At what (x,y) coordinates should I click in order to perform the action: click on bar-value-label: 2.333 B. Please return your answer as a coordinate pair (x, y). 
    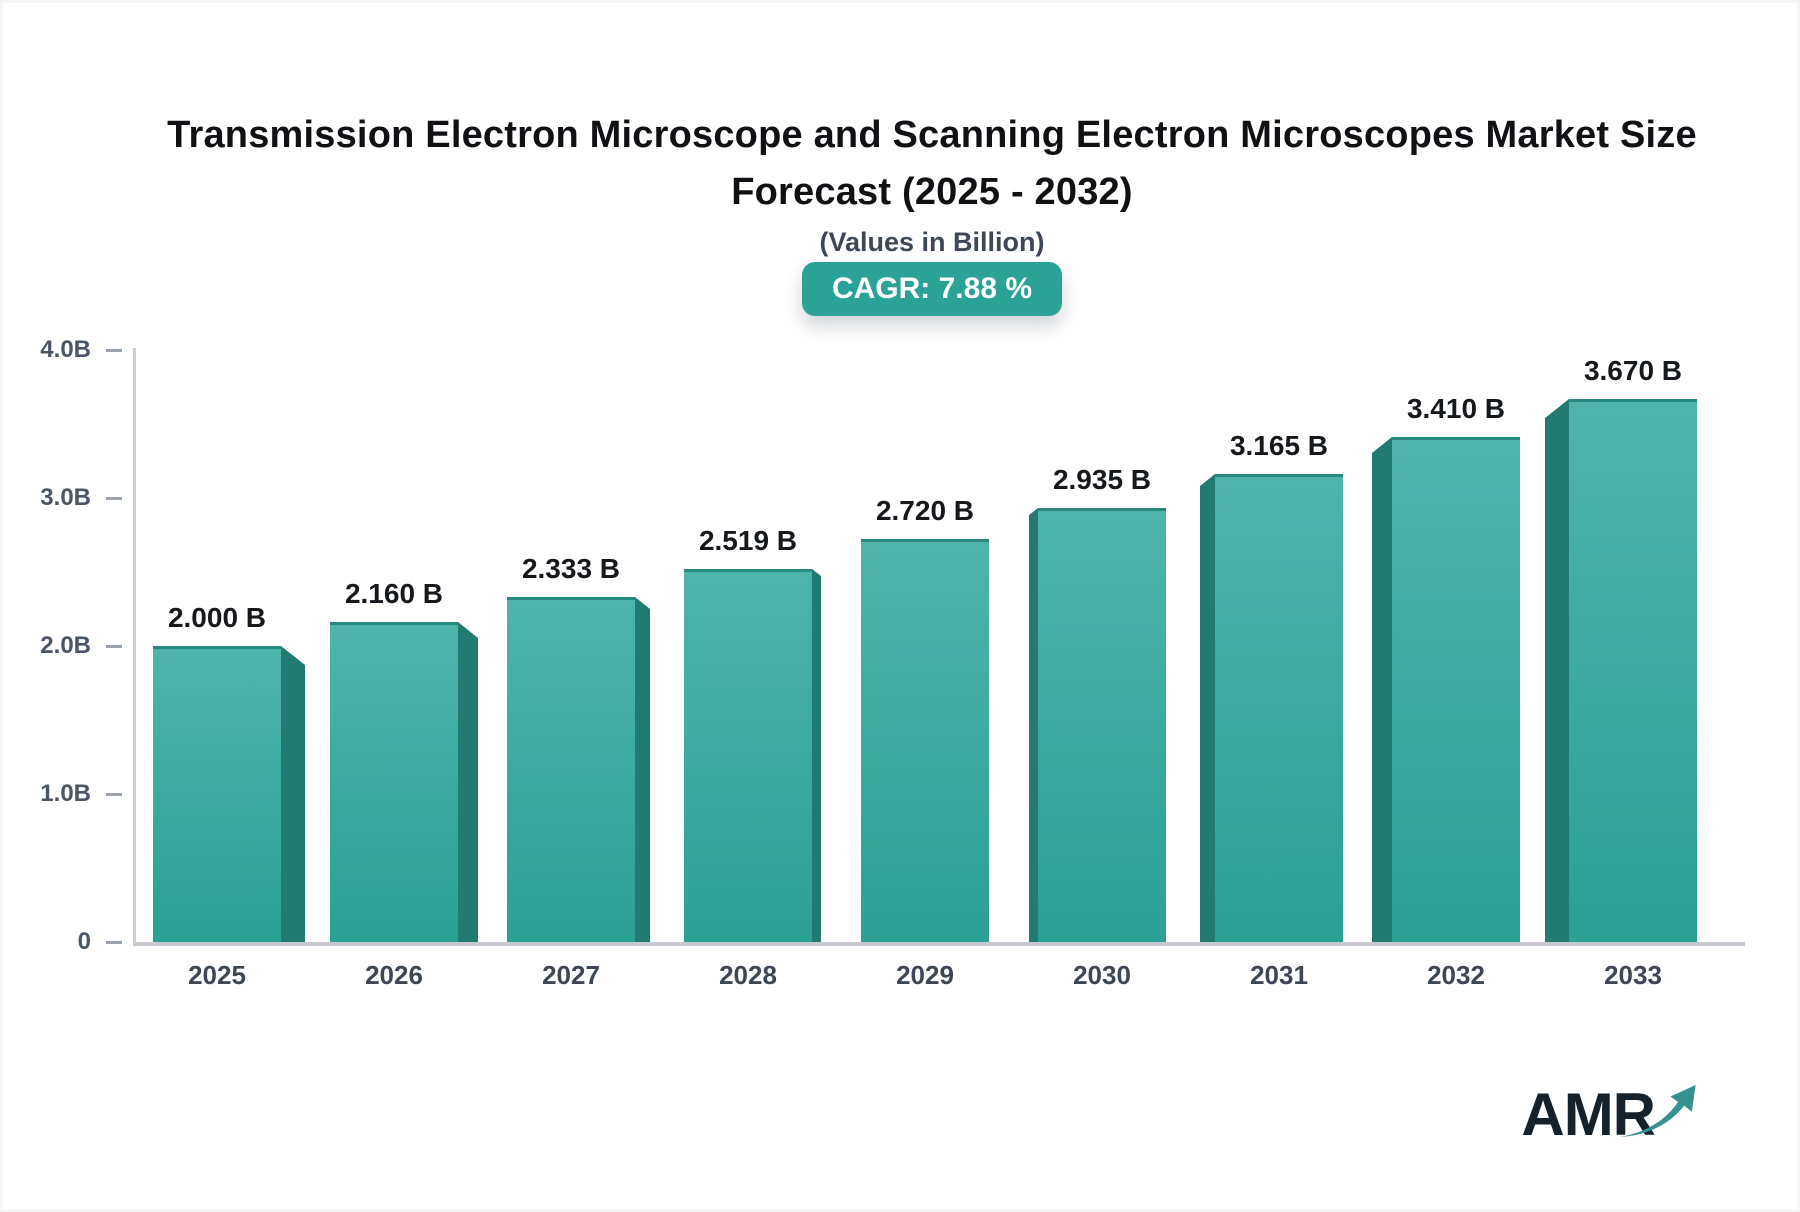
    Looking at the image, I should click on (571, 568).